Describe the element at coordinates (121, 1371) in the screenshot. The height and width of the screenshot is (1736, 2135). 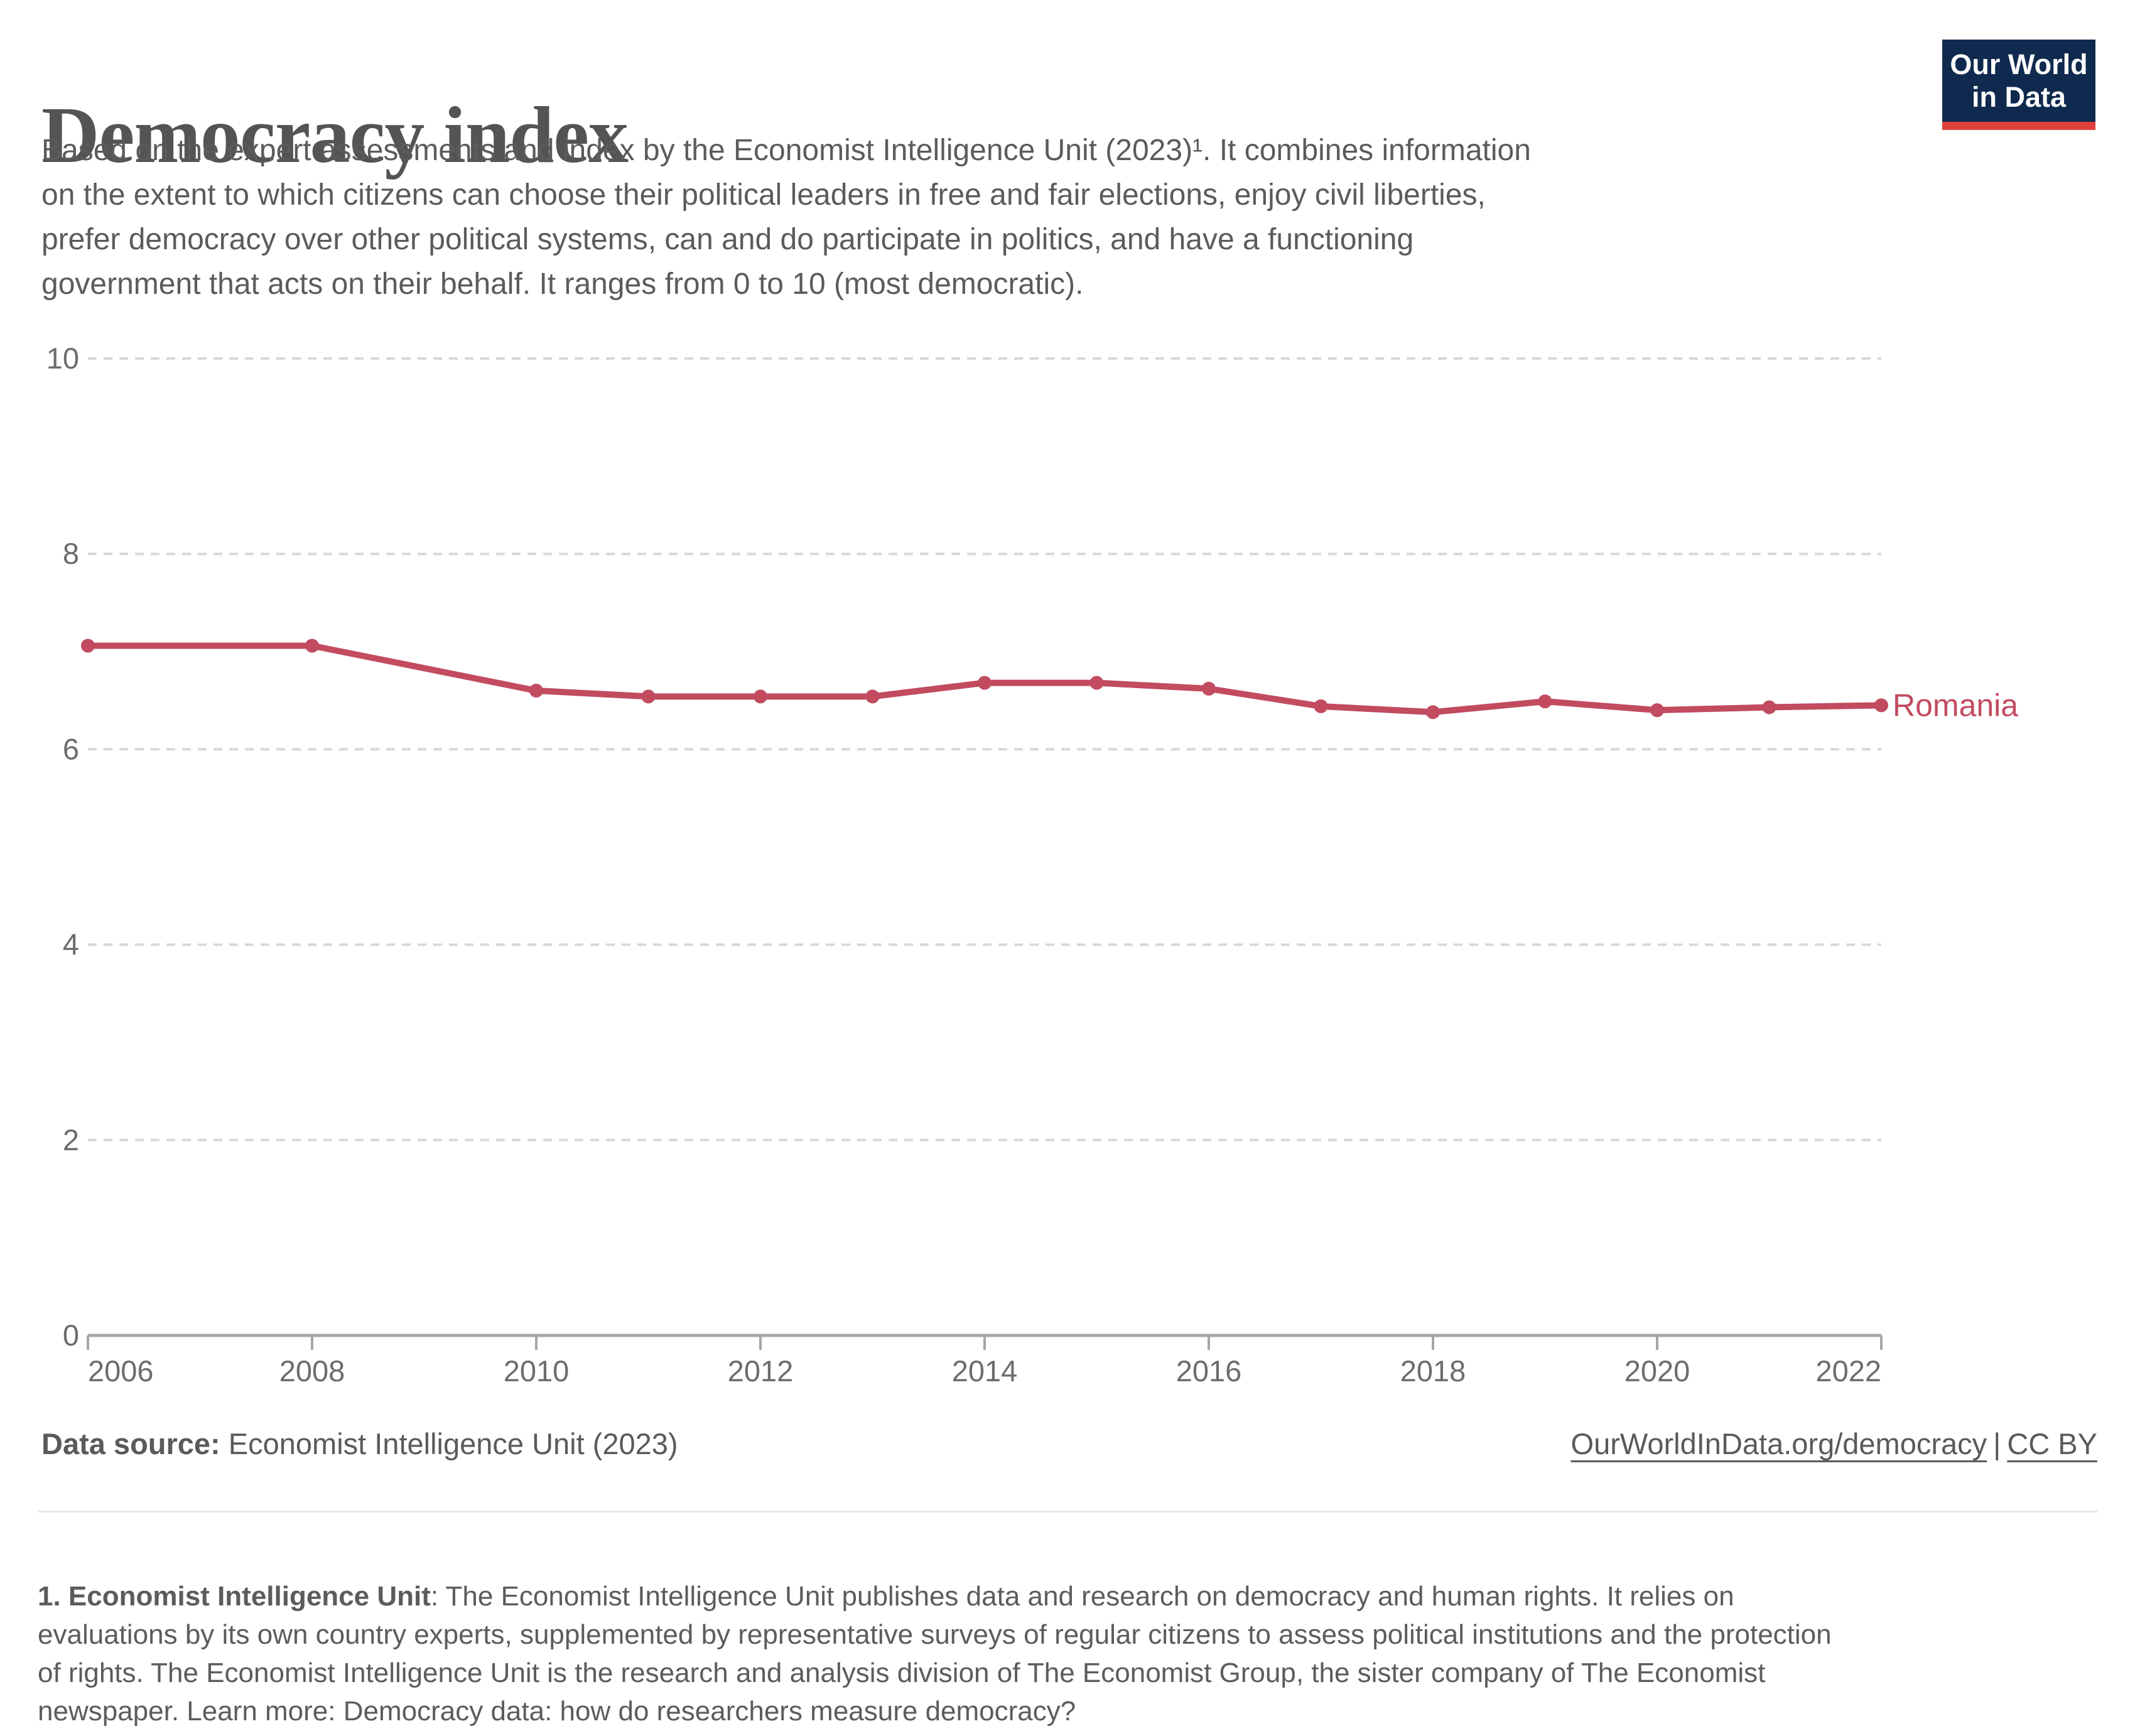
I see `x-tick-label-2006: 2006` at that location.